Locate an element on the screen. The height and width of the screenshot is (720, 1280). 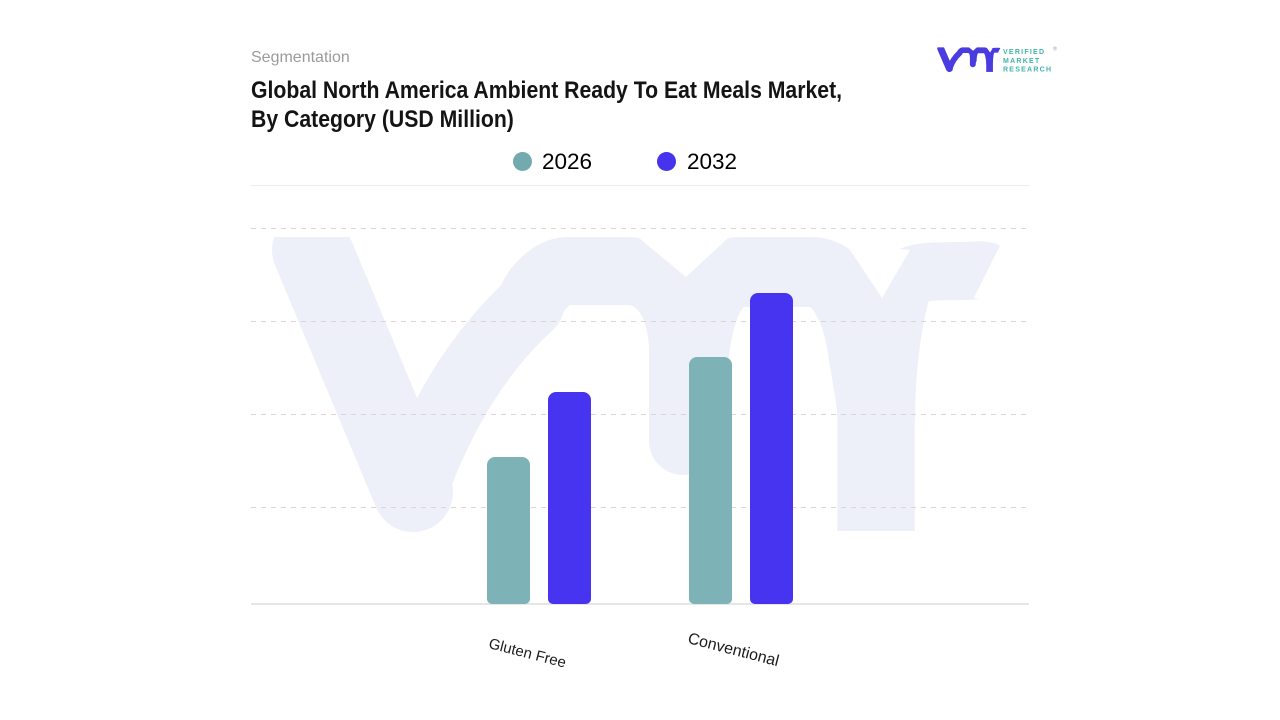
svg-text: RESEARCH is located at coordinates (1027, 69).